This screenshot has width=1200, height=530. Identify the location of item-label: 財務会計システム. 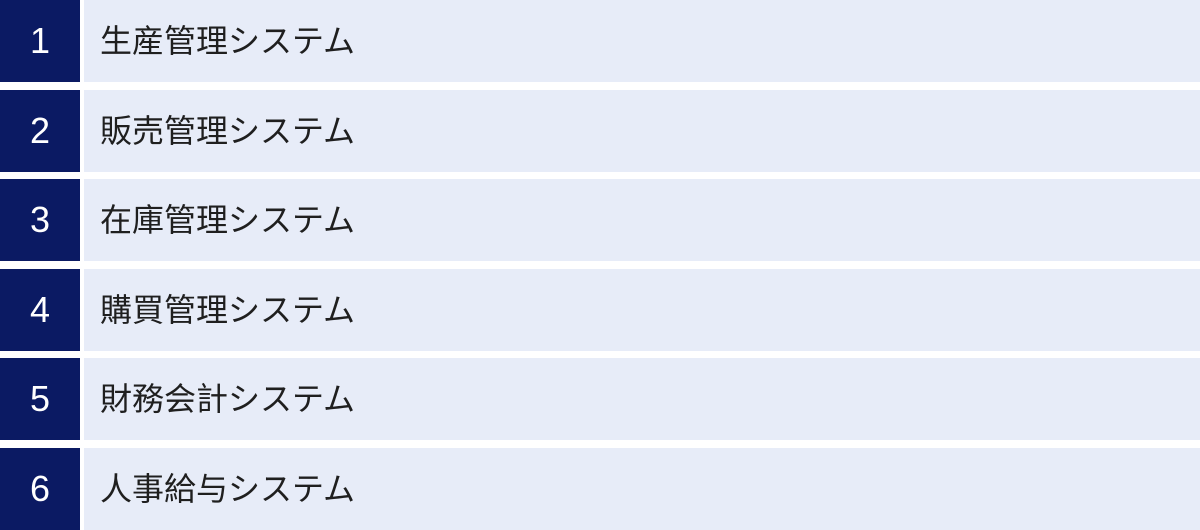
(228, 399).